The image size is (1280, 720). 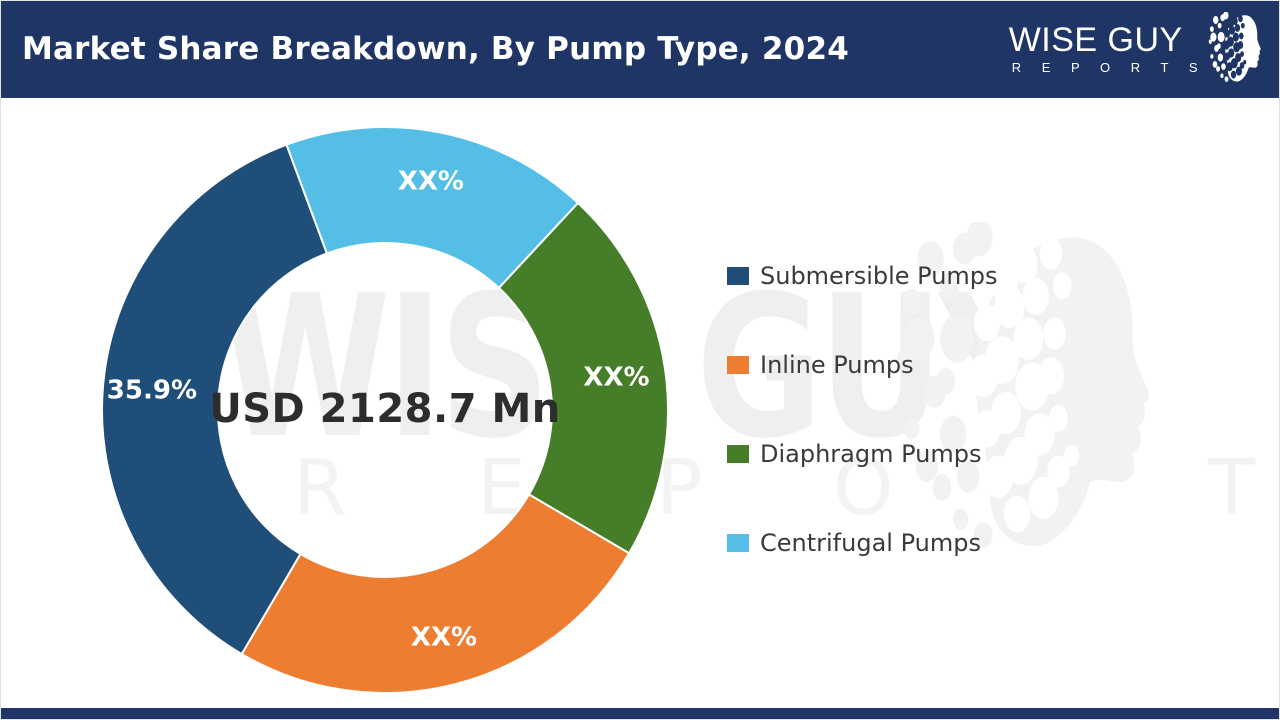 I want to click on legend-item-inline-pumps: Inline Pumps, so click(x=862, y=365).